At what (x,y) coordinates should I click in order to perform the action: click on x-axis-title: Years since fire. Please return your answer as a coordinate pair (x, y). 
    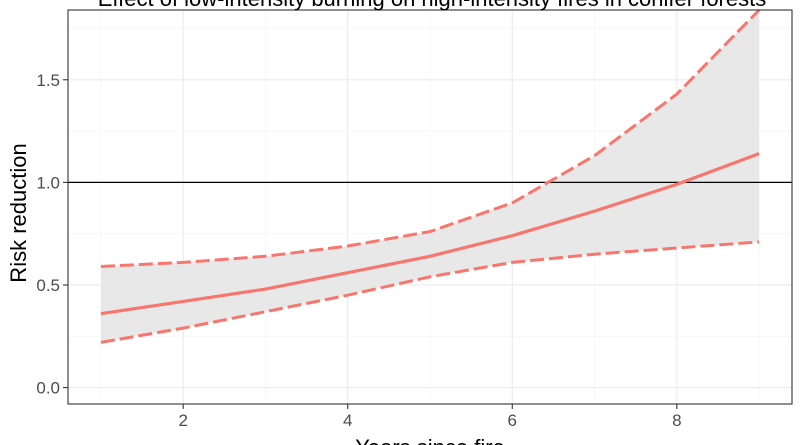
    Looking at the image, I should click on (430, 440).